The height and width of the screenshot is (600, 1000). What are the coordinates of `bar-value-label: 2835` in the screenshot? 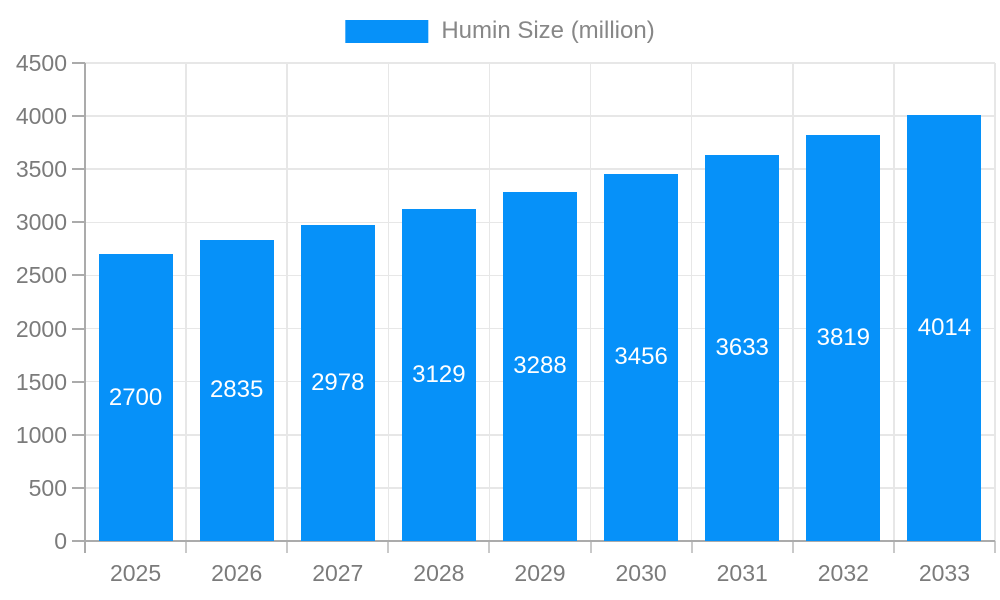 It's located at (236, 390).